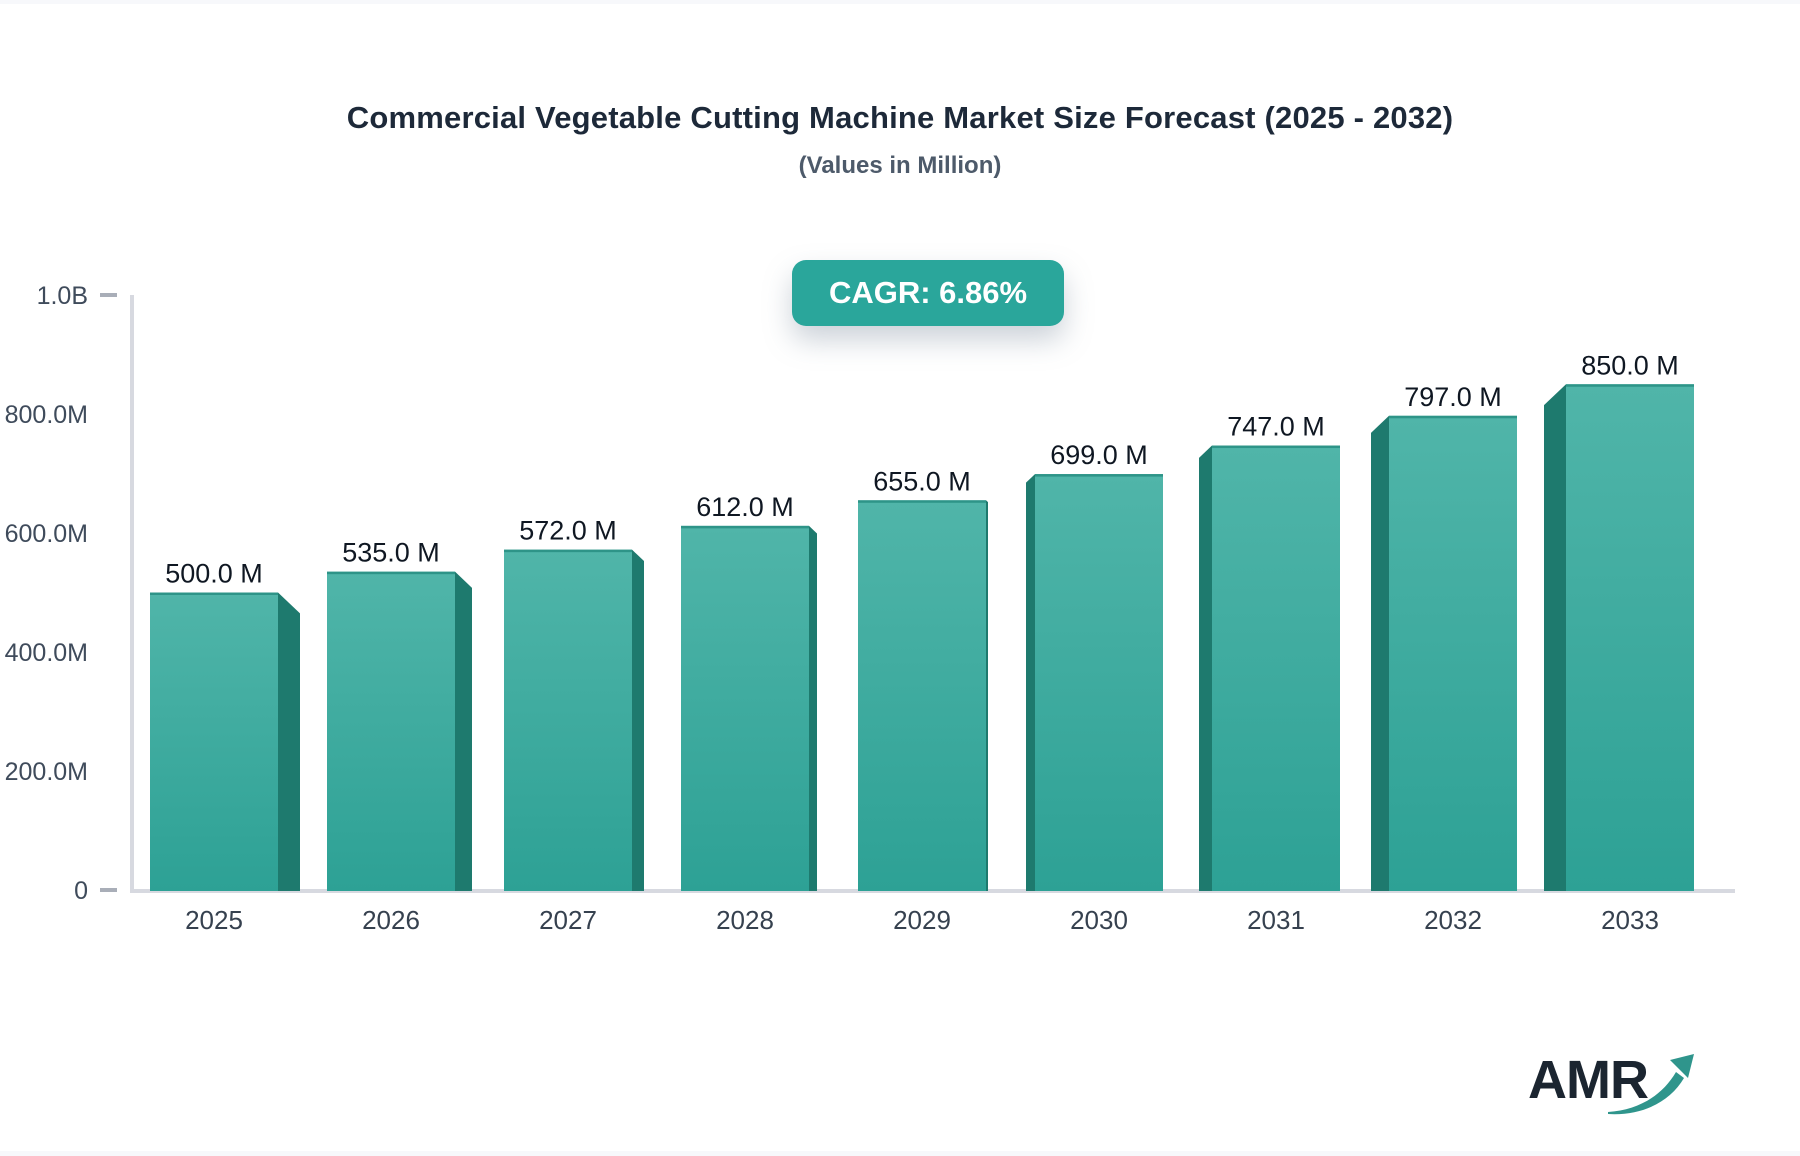  I want to click on x-axis-label: 2029, so click(922, 920).